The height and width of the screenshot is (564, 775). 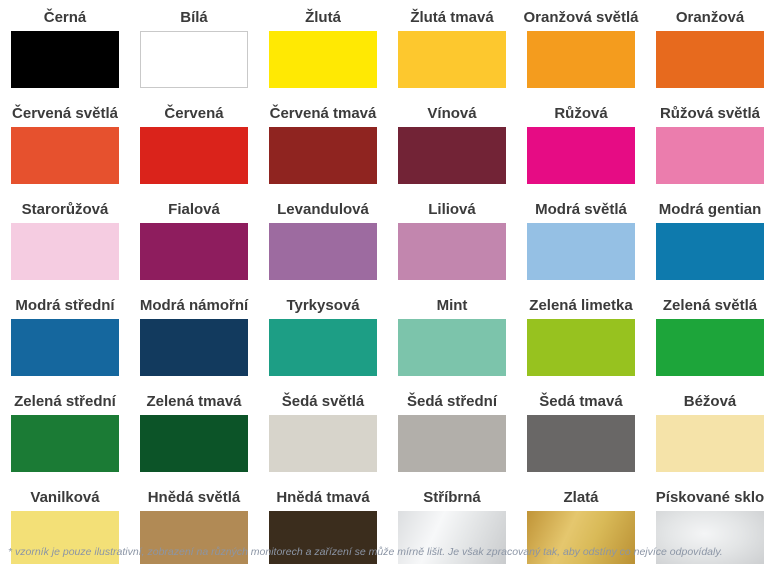 What do you see at coordinates (323, 401) in the screenshot?
I see `swatch-label: Šedá světlá` at bounding box center [323, 401].